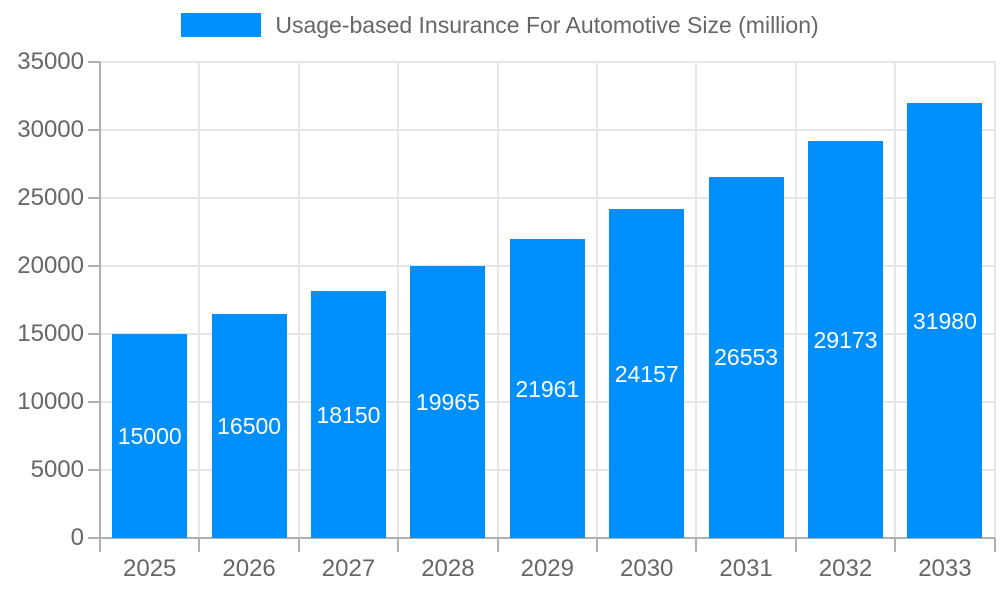 This screenshot has height=600, width=1000. What do you see at coordinates (448, 568) in the screenshot?
I see `x-axis-tick-label: 2028` at bounding box center [448, 568].